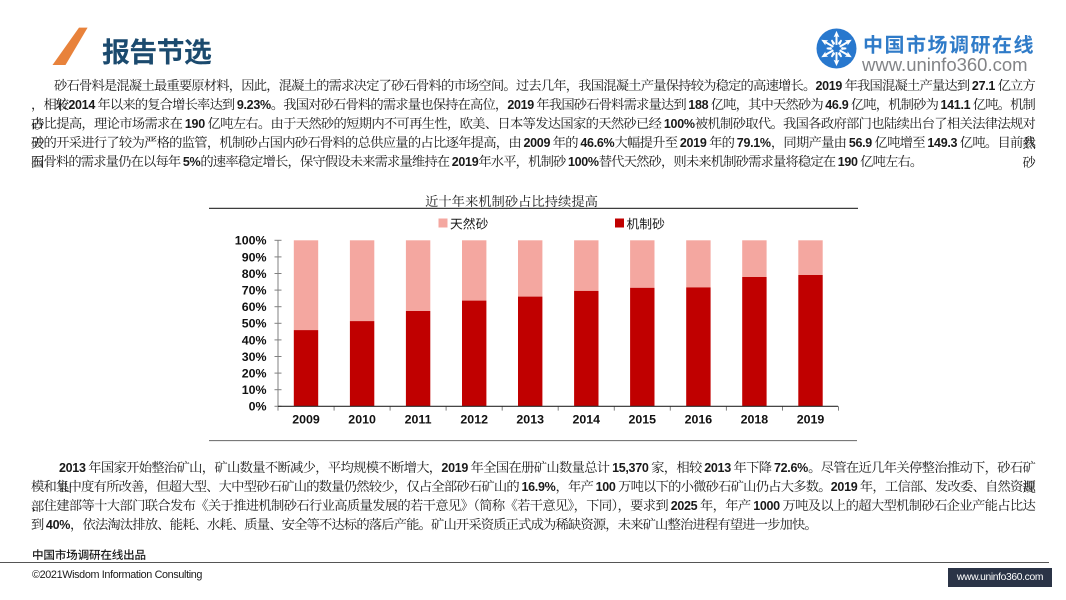  I want to click on svg-text: 天然砂, so click(469, 222).